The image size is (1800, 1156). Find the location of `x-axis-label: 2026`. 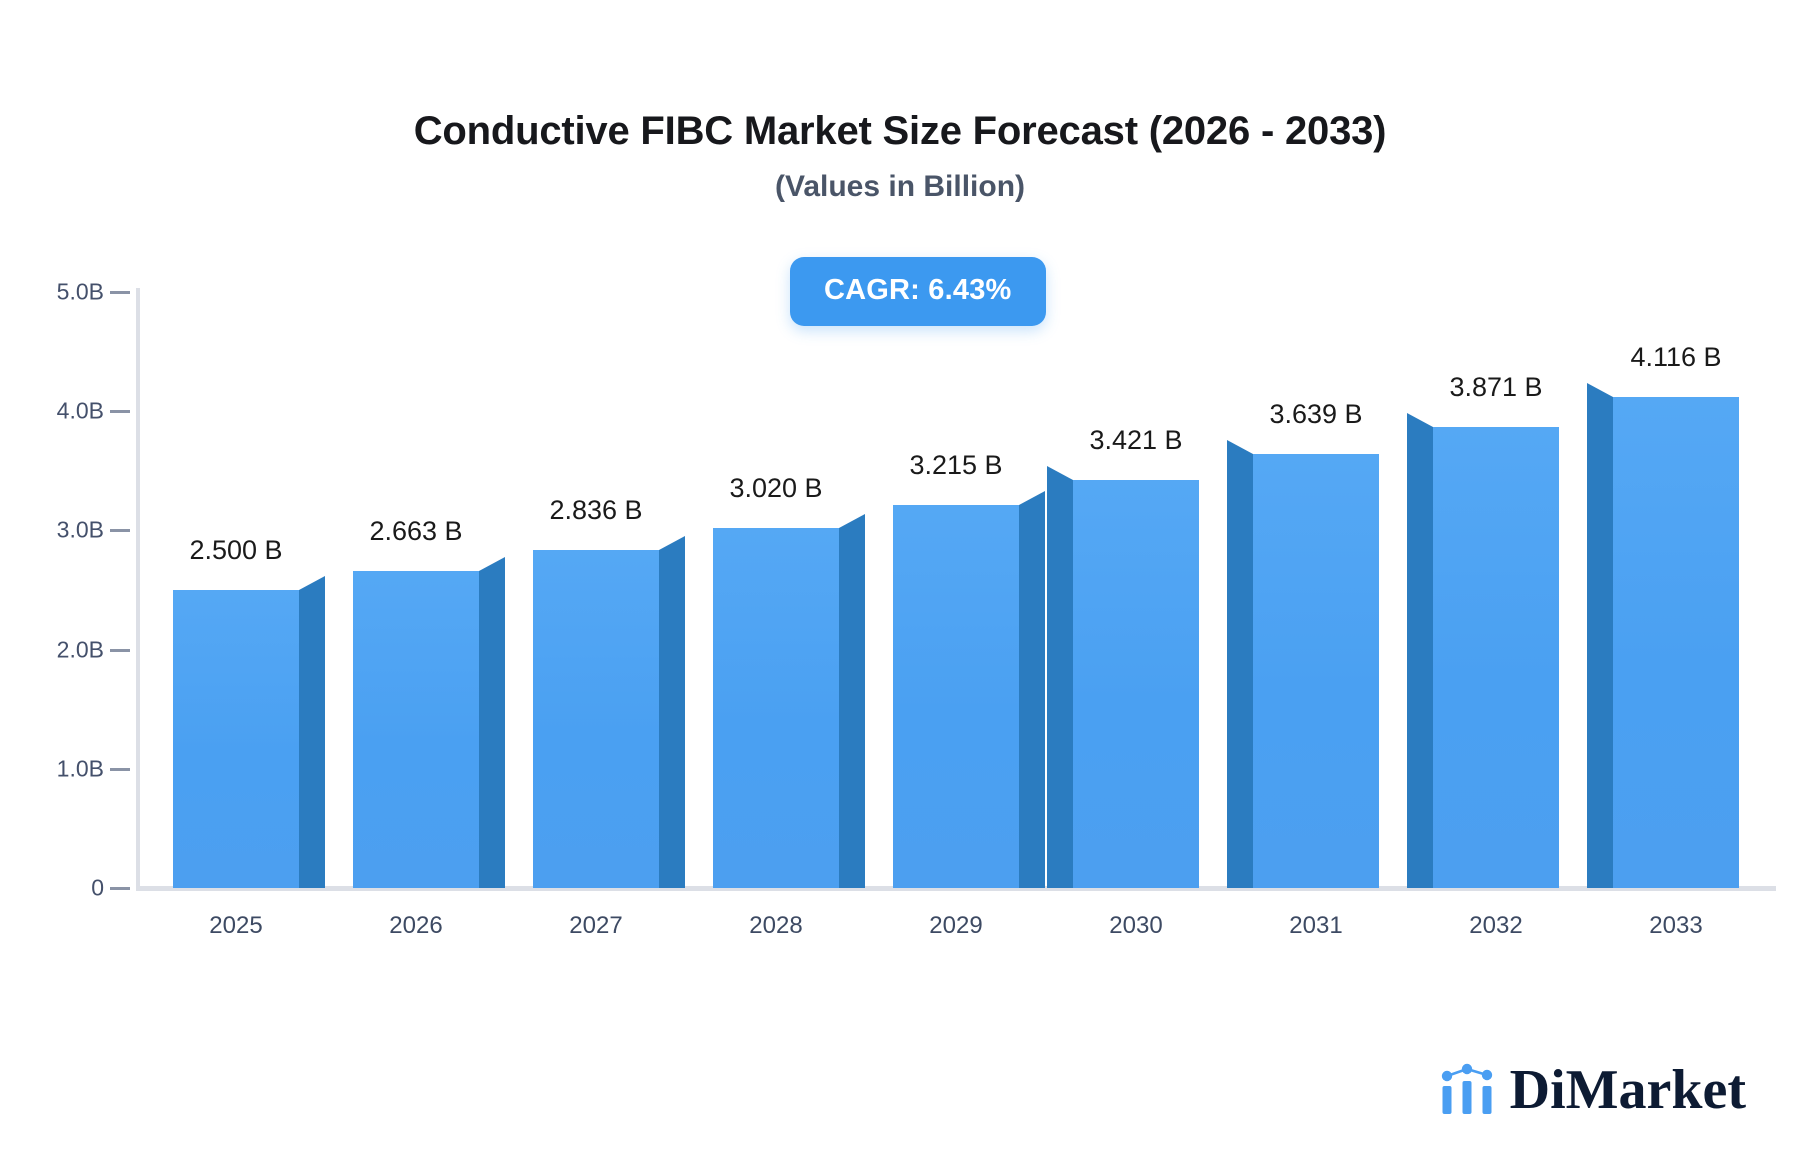

x-axis-label: 2026 is located at coordinates (416, 925).